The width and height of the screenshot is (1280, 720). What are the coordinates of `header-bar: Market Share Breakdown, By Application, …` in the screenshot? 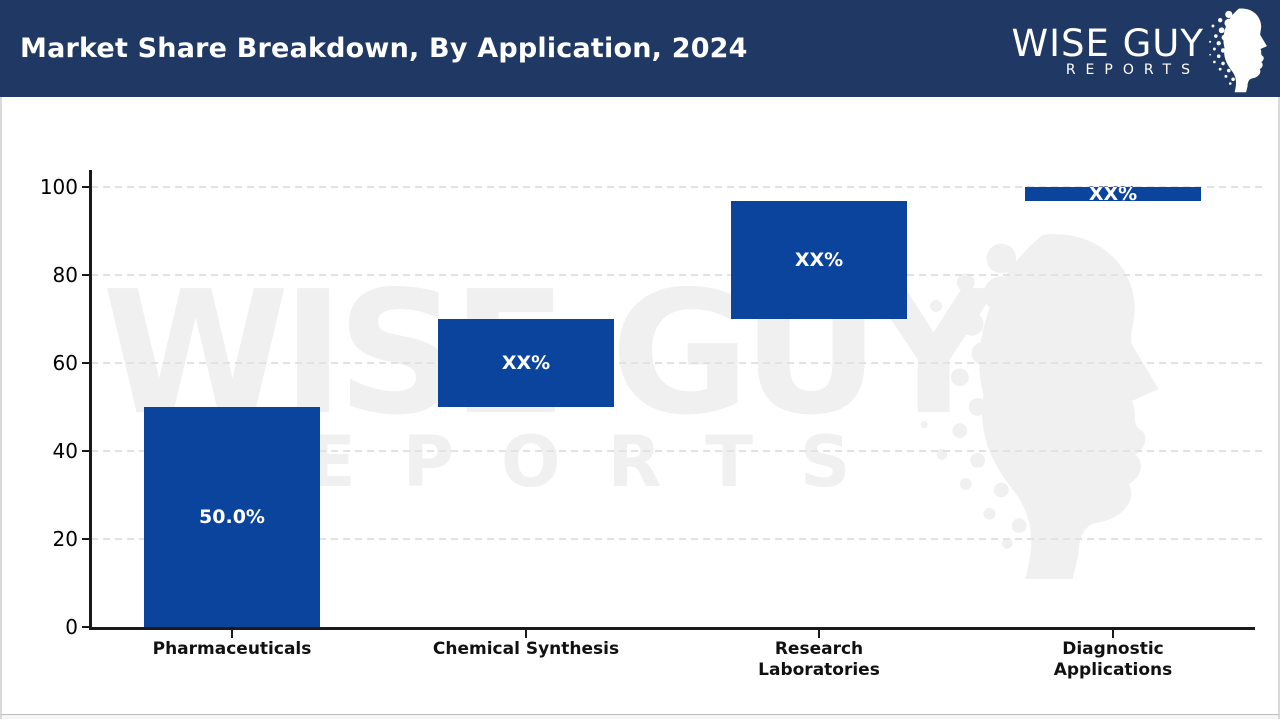 It's located at (640, 48).